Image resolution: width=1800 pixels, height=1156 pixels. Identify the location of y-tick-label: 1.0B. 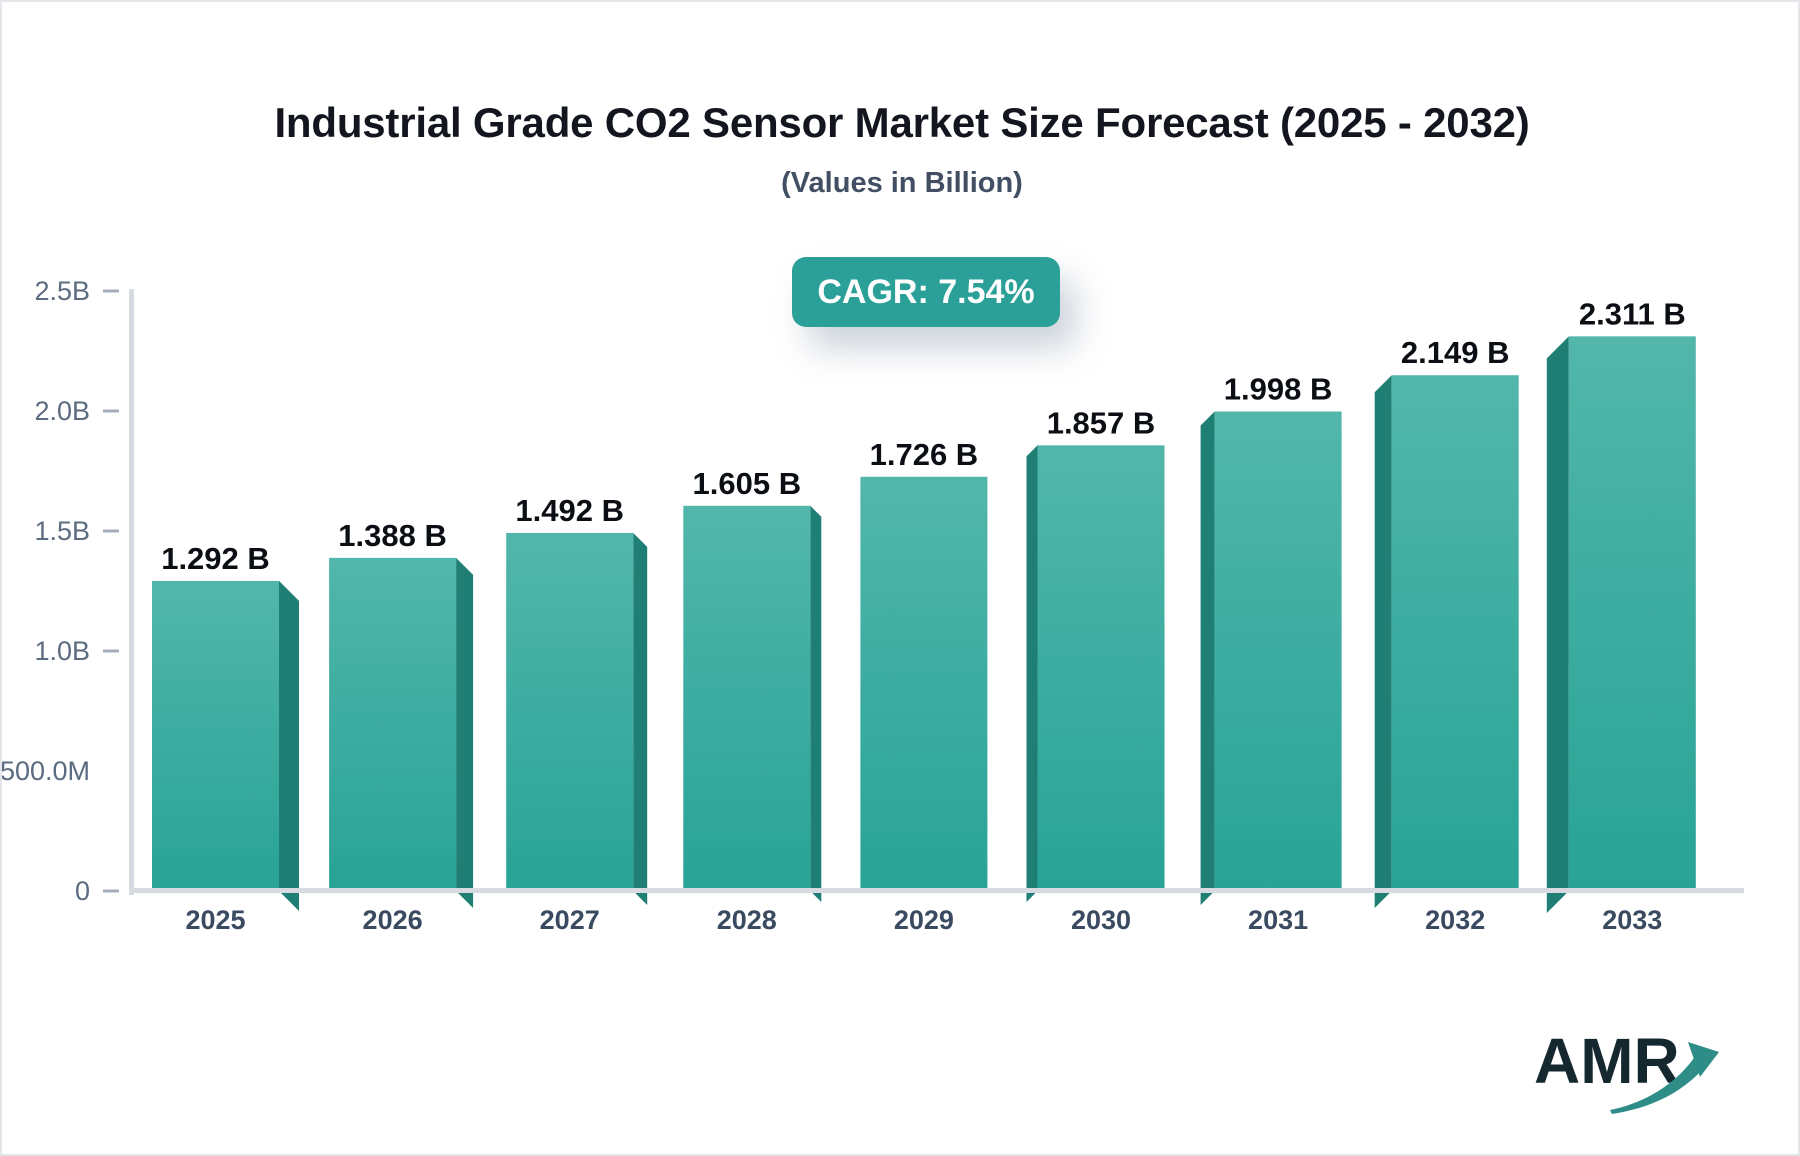
(62, 651).